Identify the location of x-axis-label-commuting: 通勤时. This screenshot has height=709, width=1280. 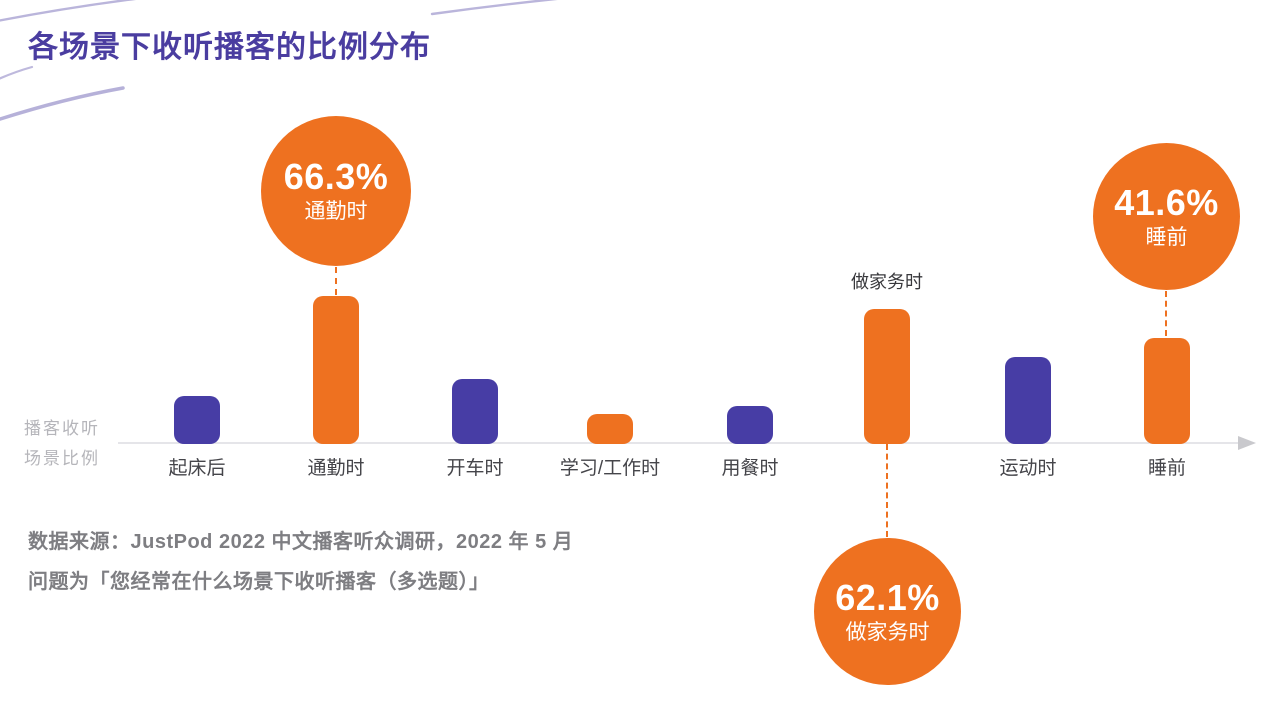
(336, 468).